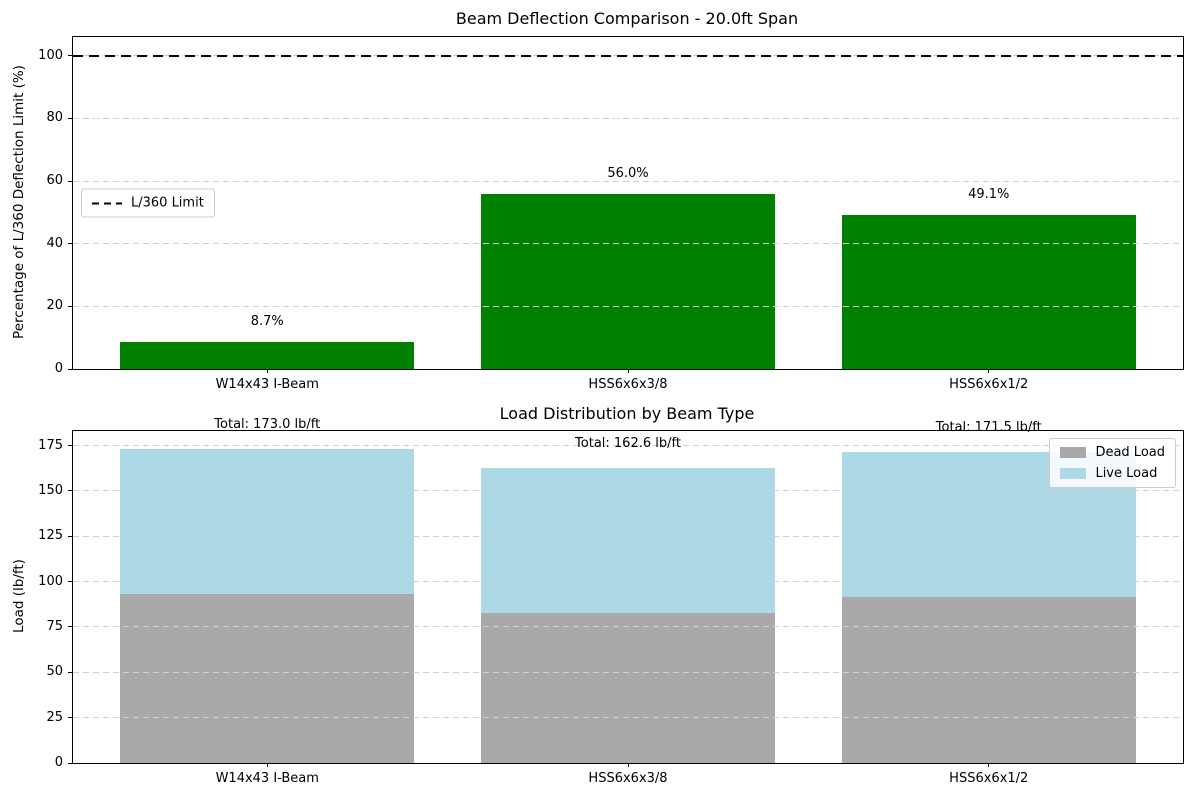 The image size is (1200, 800). What do you see at coordinates (54, 717) in the screenshot?
I see `y-tick-label: 25` at bounding box center [54, 717].